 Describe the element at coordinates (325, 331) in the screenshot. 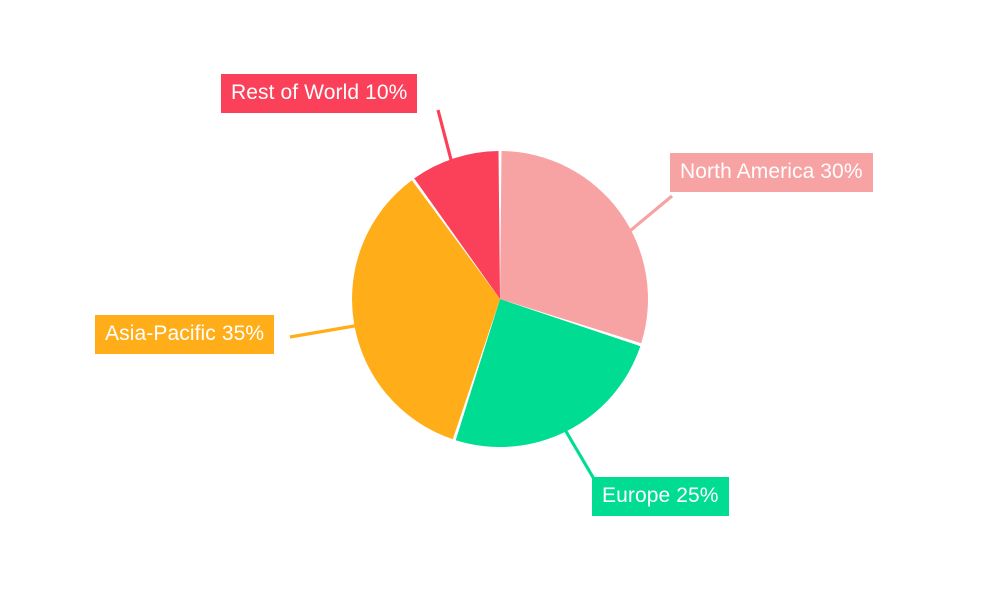

I see `leader-line-asia-pacific` at that location.